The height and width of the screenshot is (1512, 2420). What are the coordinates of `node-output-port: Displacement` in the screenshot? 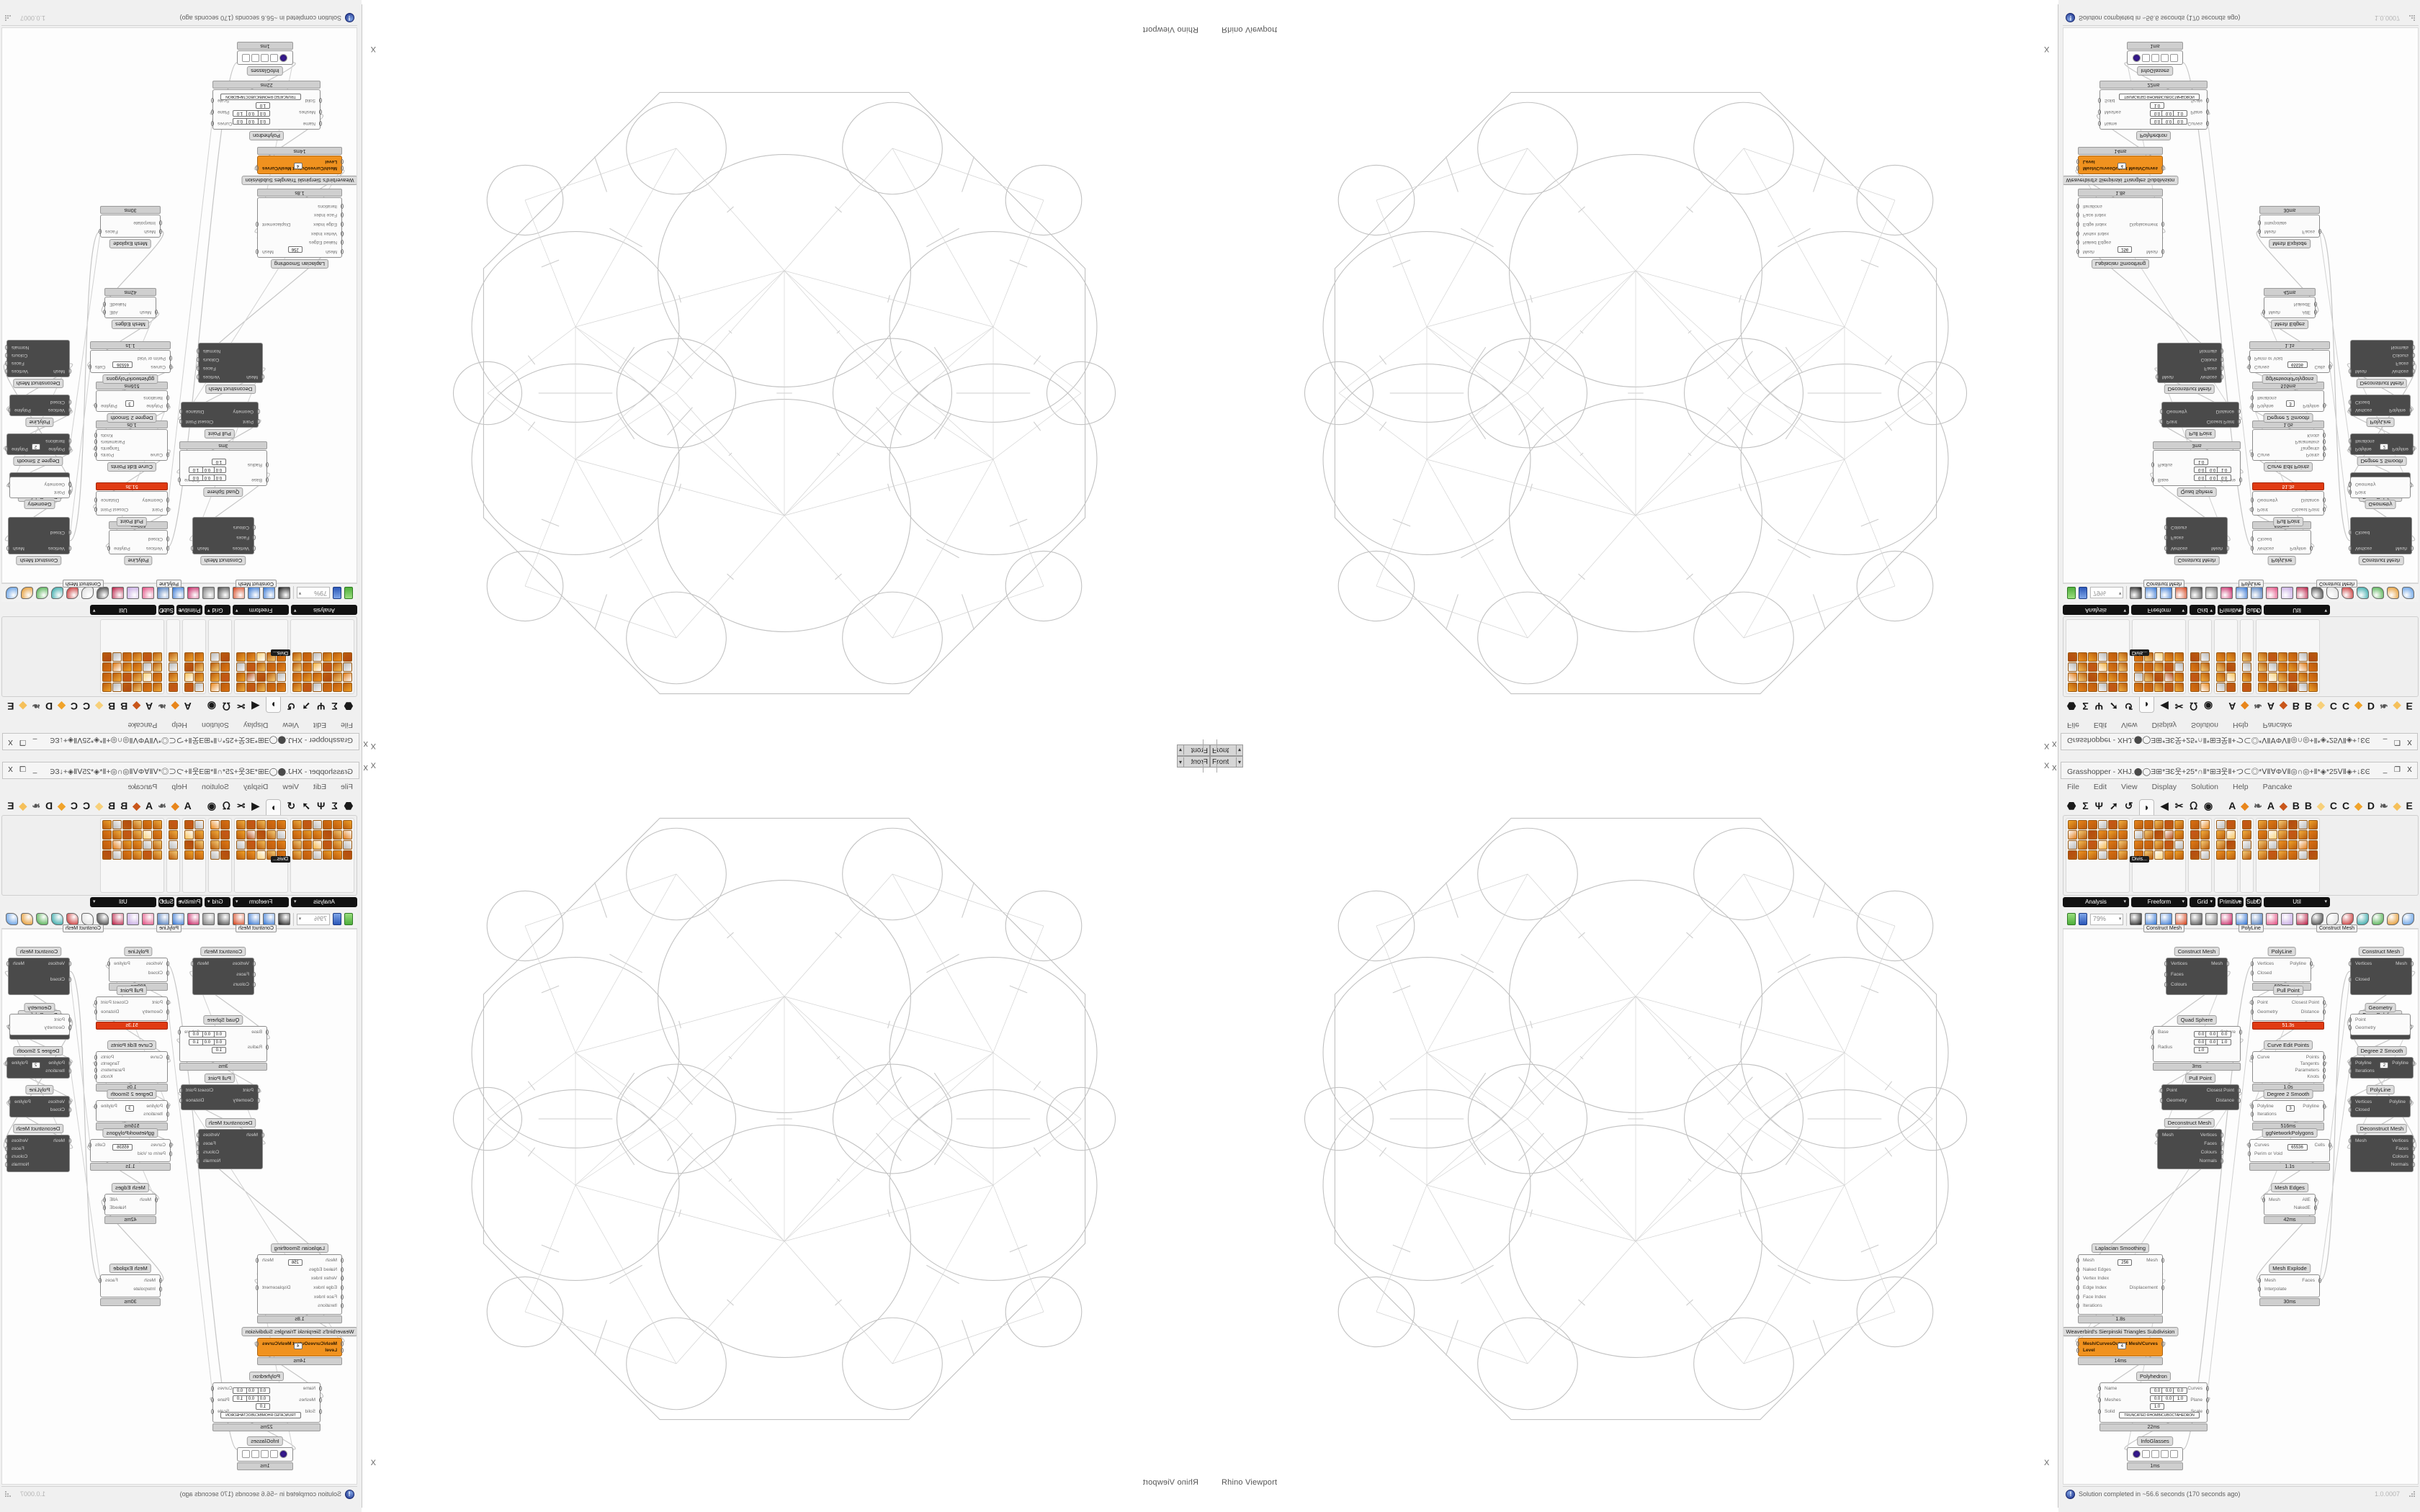 It's located at (276, 1287).